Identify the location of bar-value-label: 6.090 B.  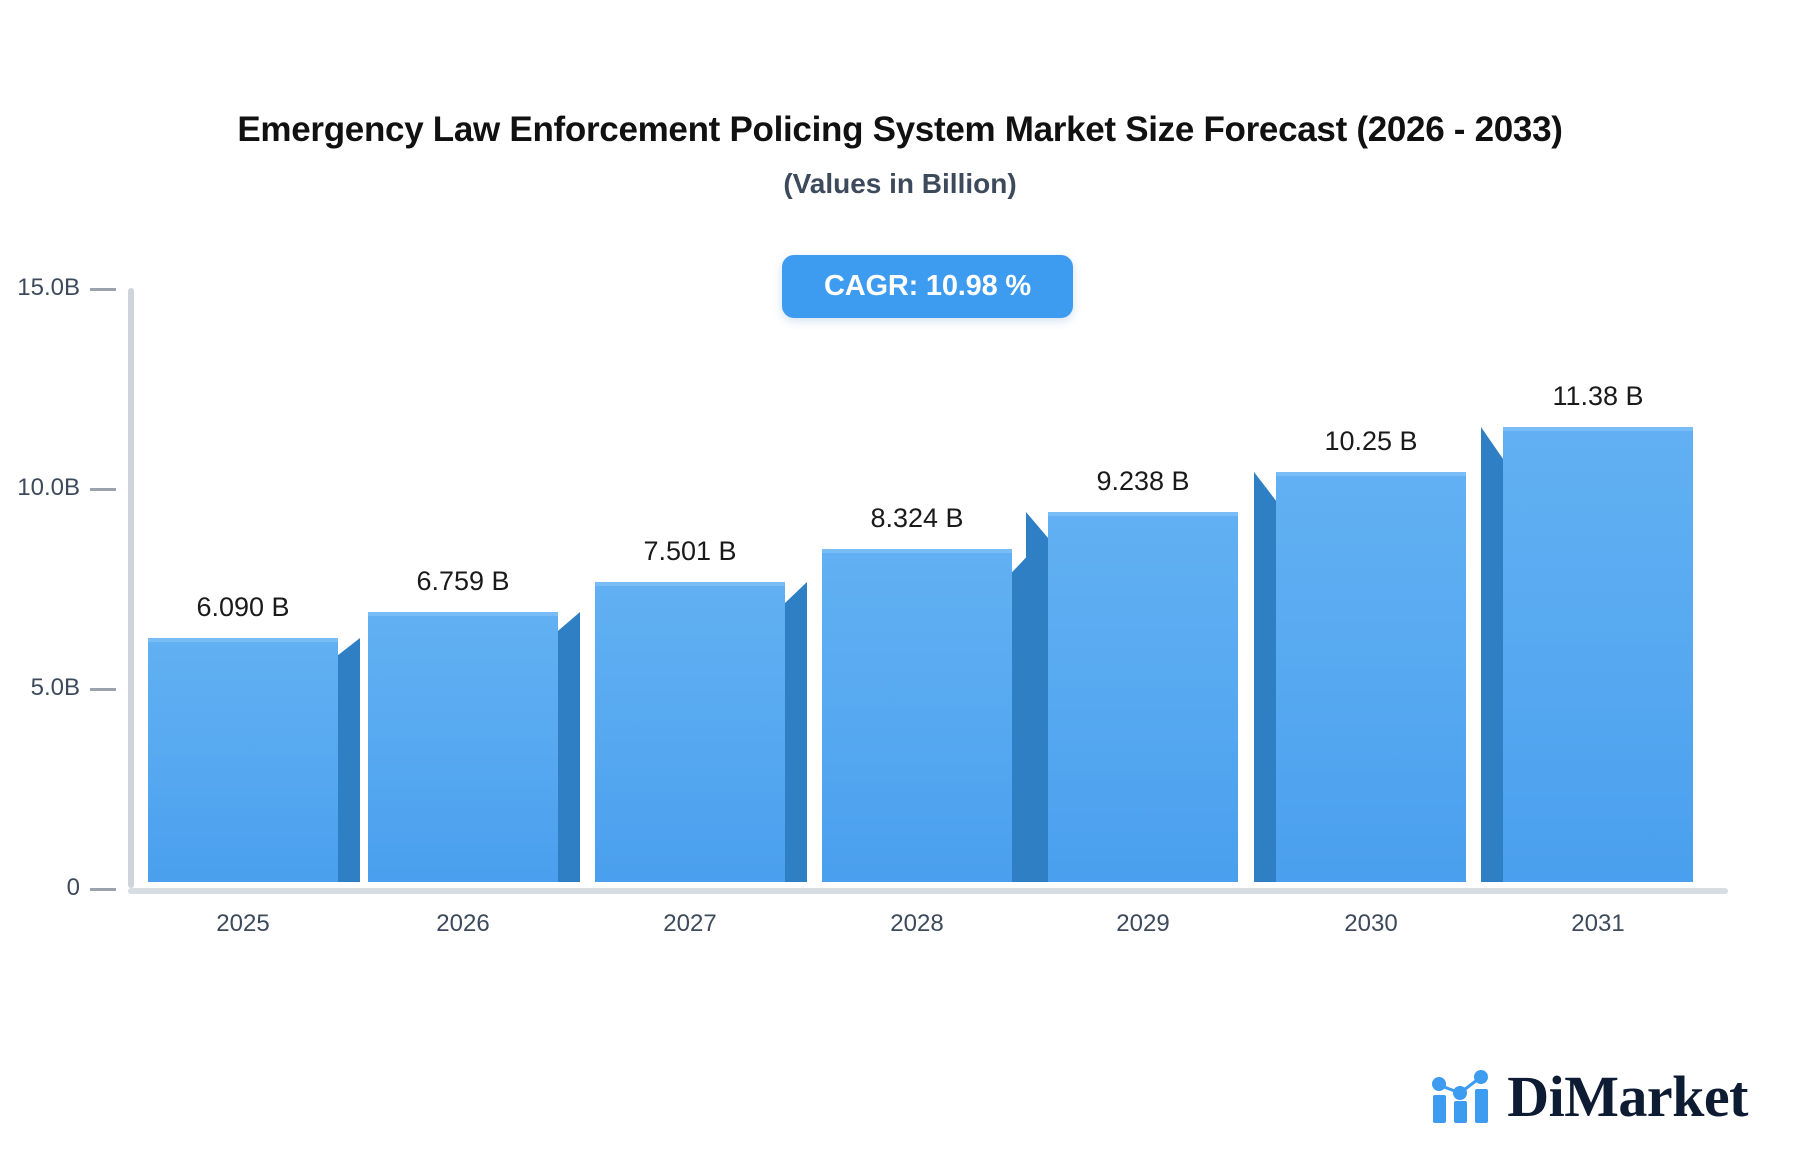
(243, 607).